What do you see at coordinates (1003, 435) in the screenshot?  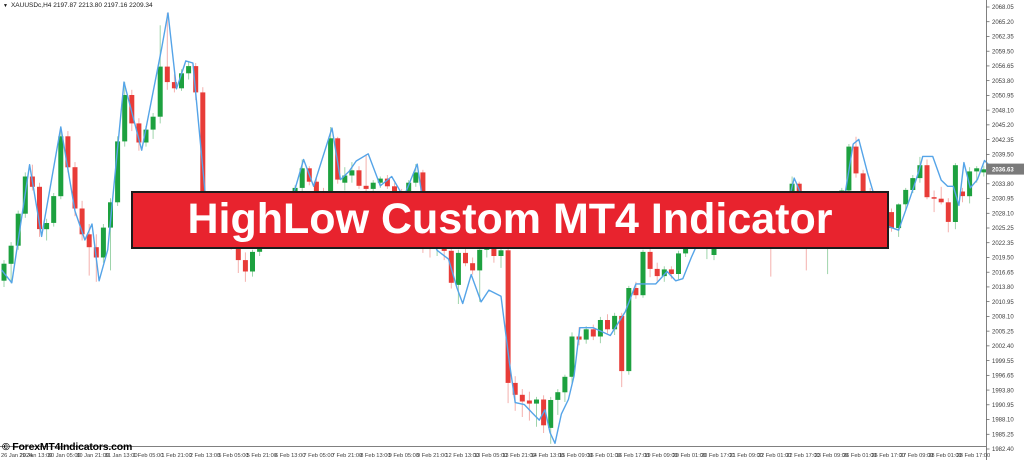 I see `price-axis-label: 1985.25` at bounding box center [1003, 435].